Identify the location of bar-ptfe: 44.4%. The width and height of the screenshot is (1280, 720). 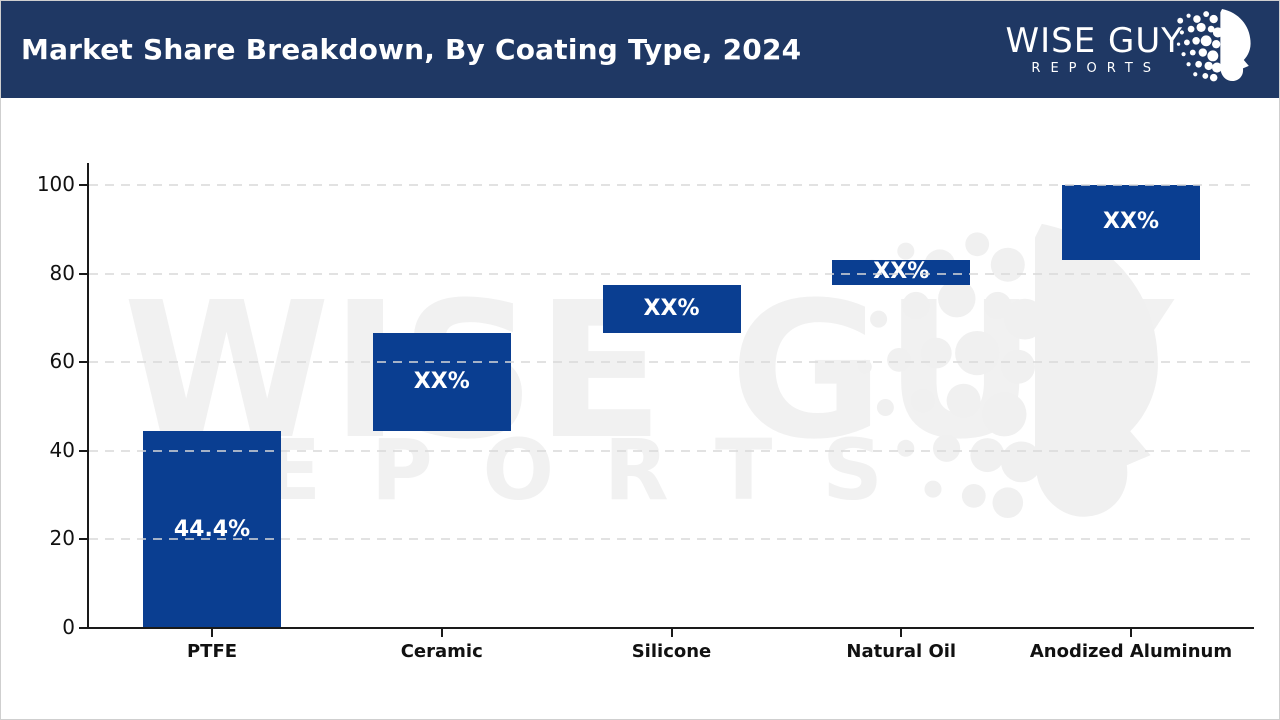
(212, 529).